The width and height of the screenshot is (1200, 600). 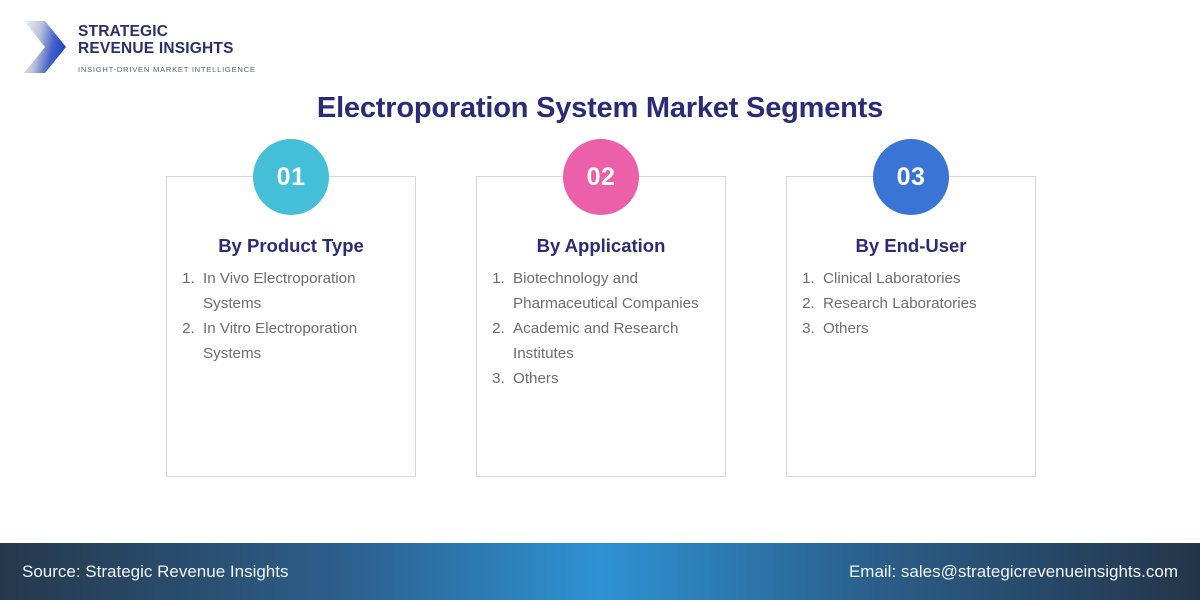 What do you see at coordinates (610, 341) in the screenshot?
I see `list-item: Academic and Research Institutes` at bounding box center [610, 341].